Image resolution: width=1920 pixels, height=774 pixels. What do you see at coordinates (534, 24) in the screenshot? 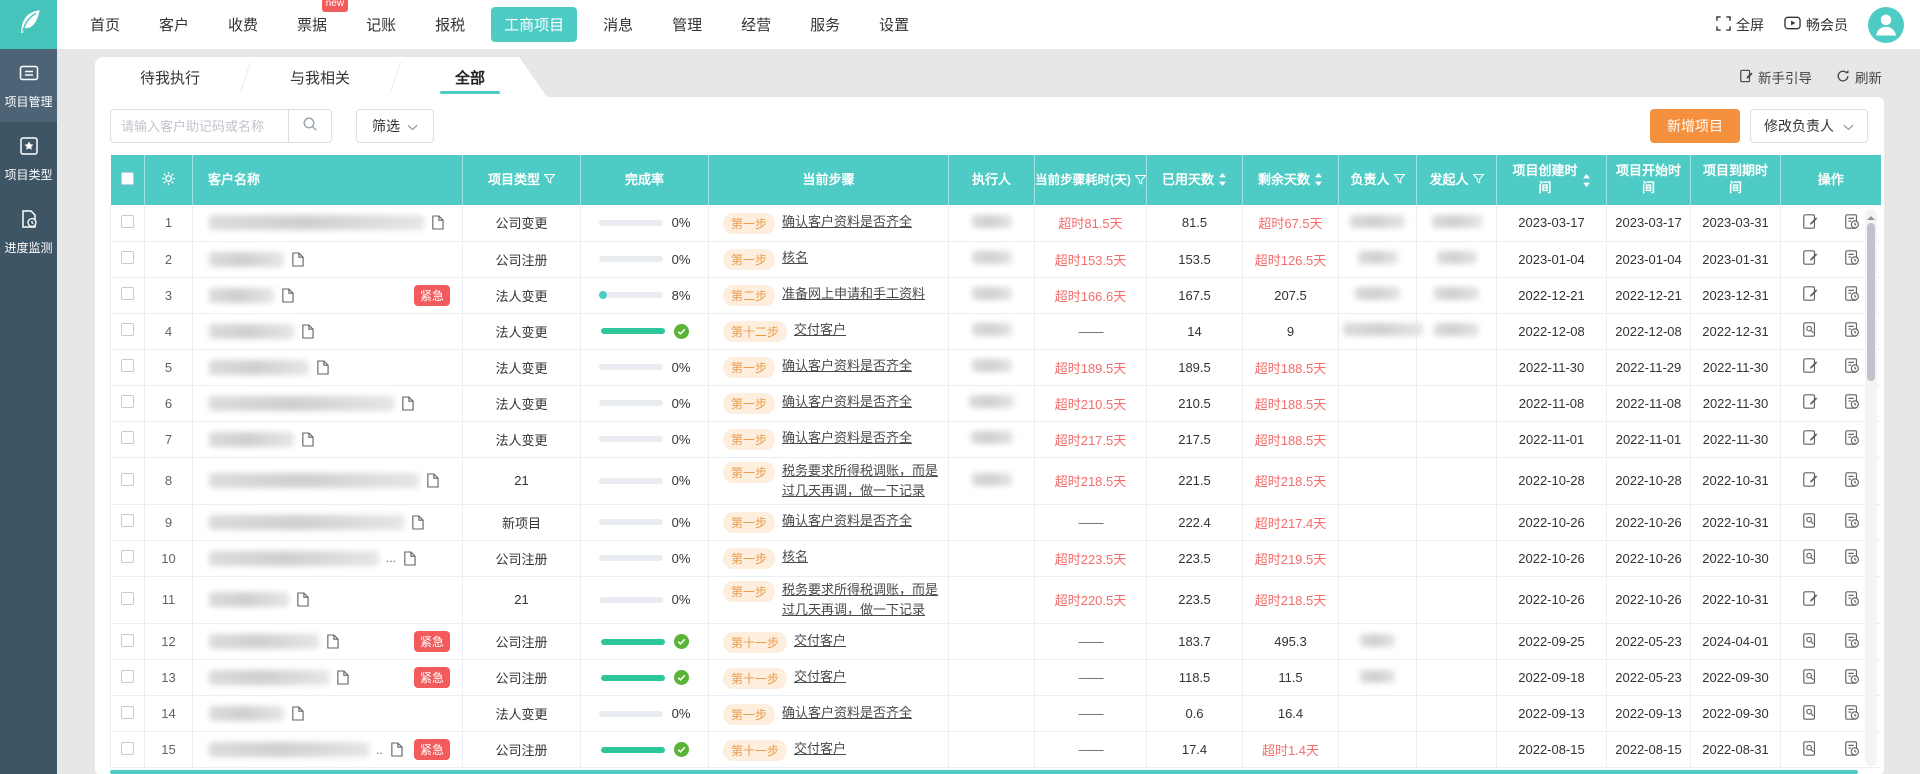
I see `nav-item-business-projects: 工商项目` at bounding box center [534, 24].